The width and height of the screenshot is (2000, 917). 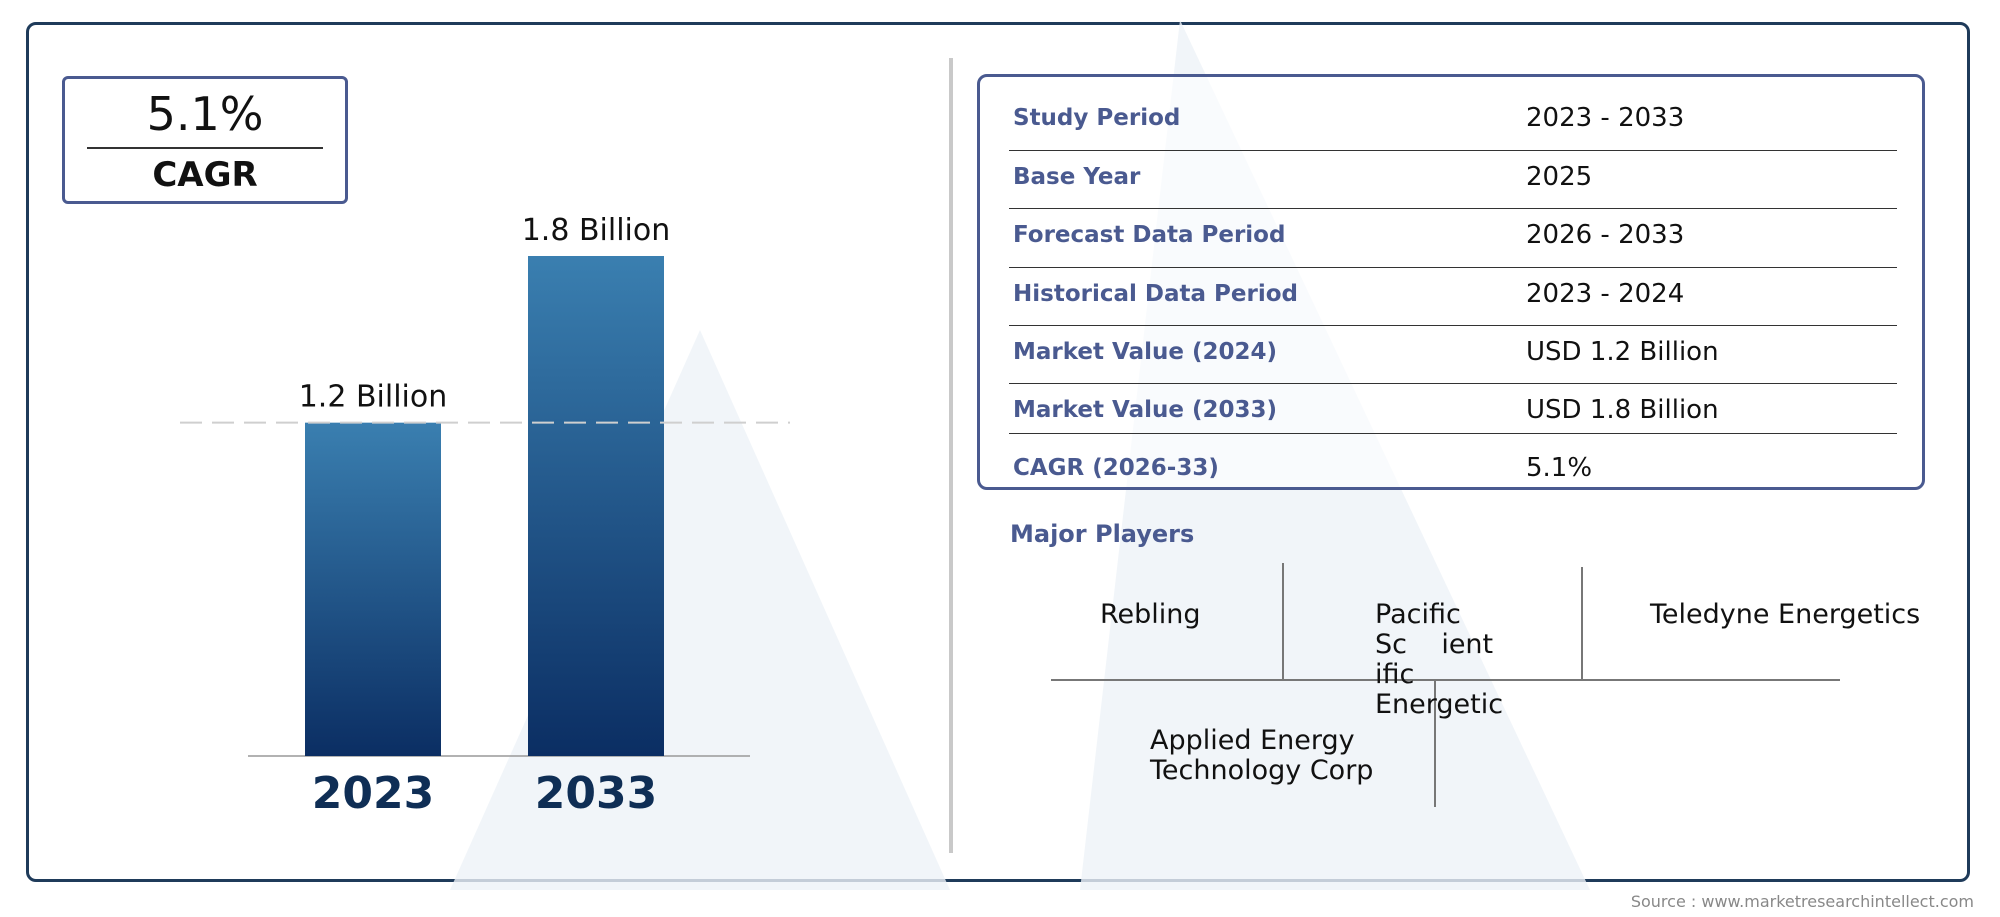 What do you see at coordinates (1453, 179) in the screenshot?
I see `info-row: Base Year 2025` at bounding box center [1453, 179].